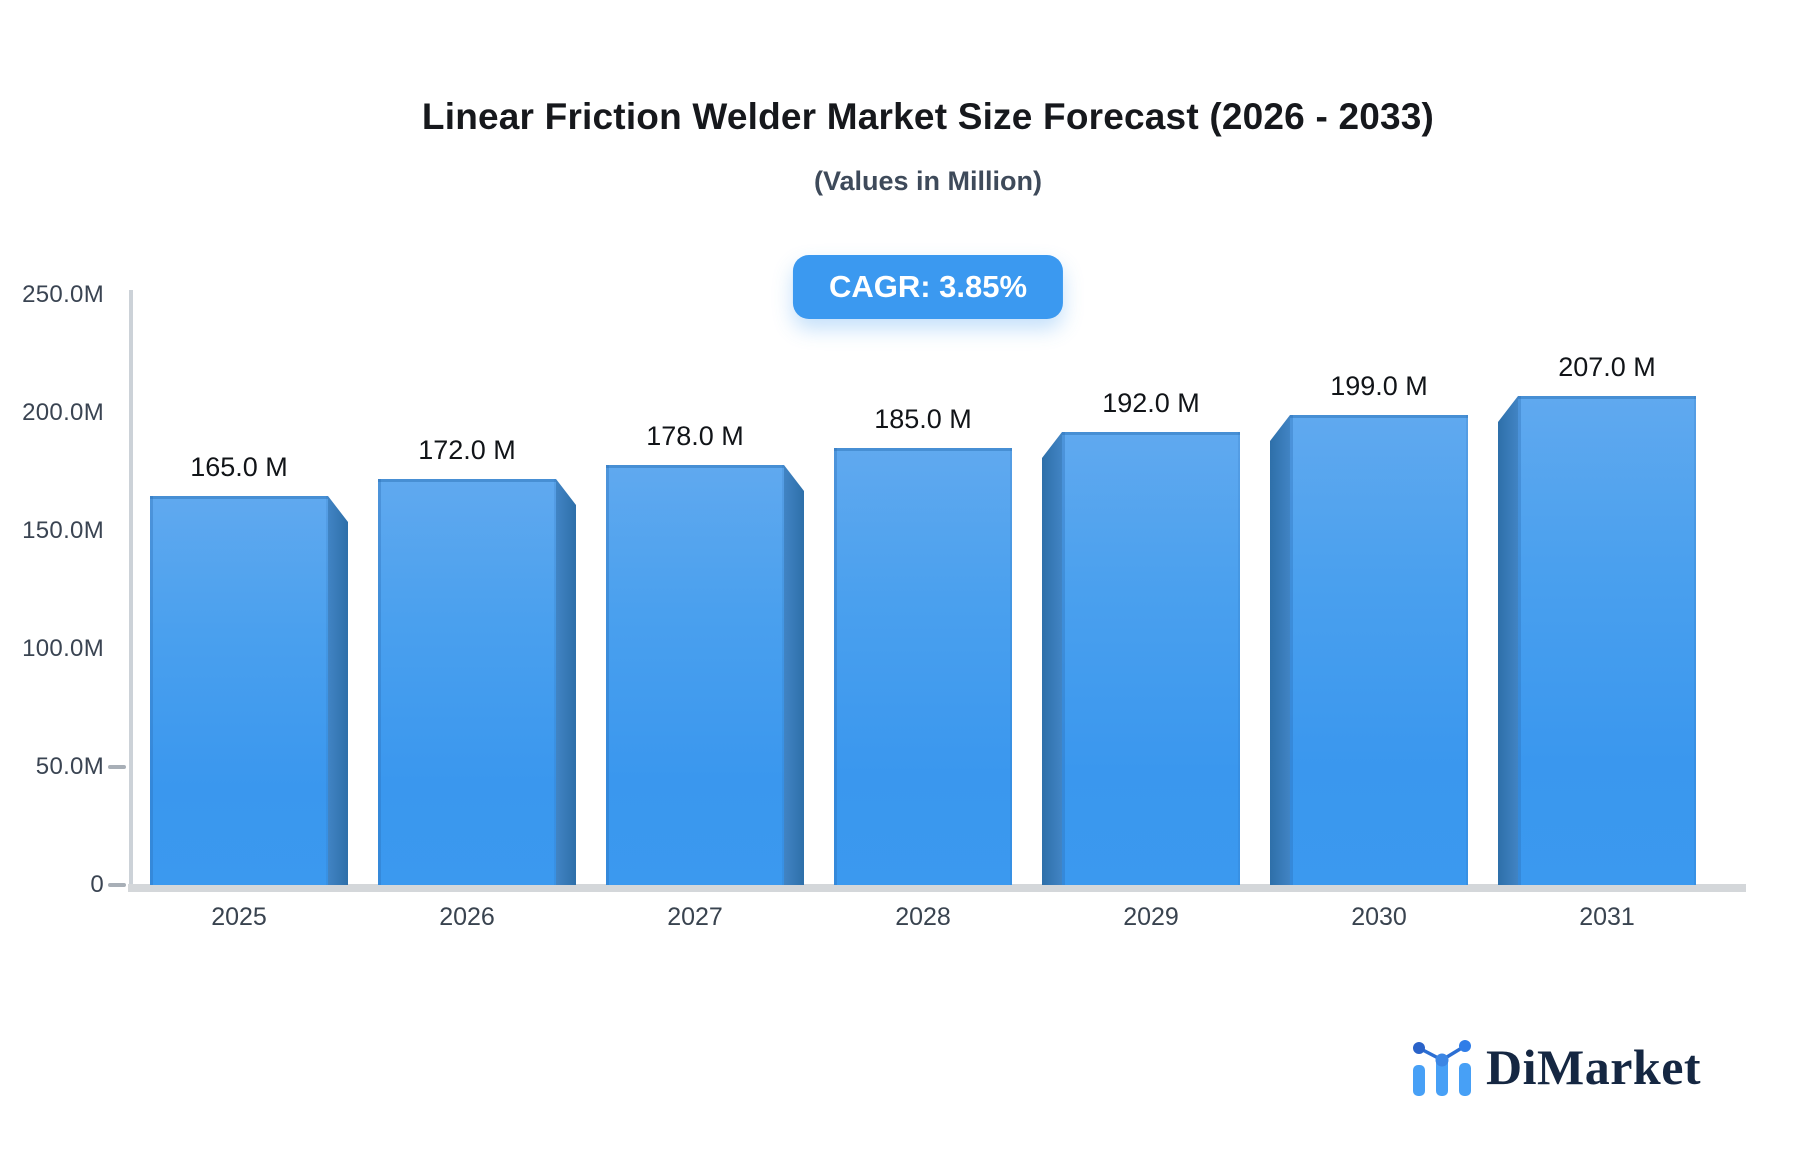  I want to click on bar-value-label: 192.0 M, so click(1151, 403).